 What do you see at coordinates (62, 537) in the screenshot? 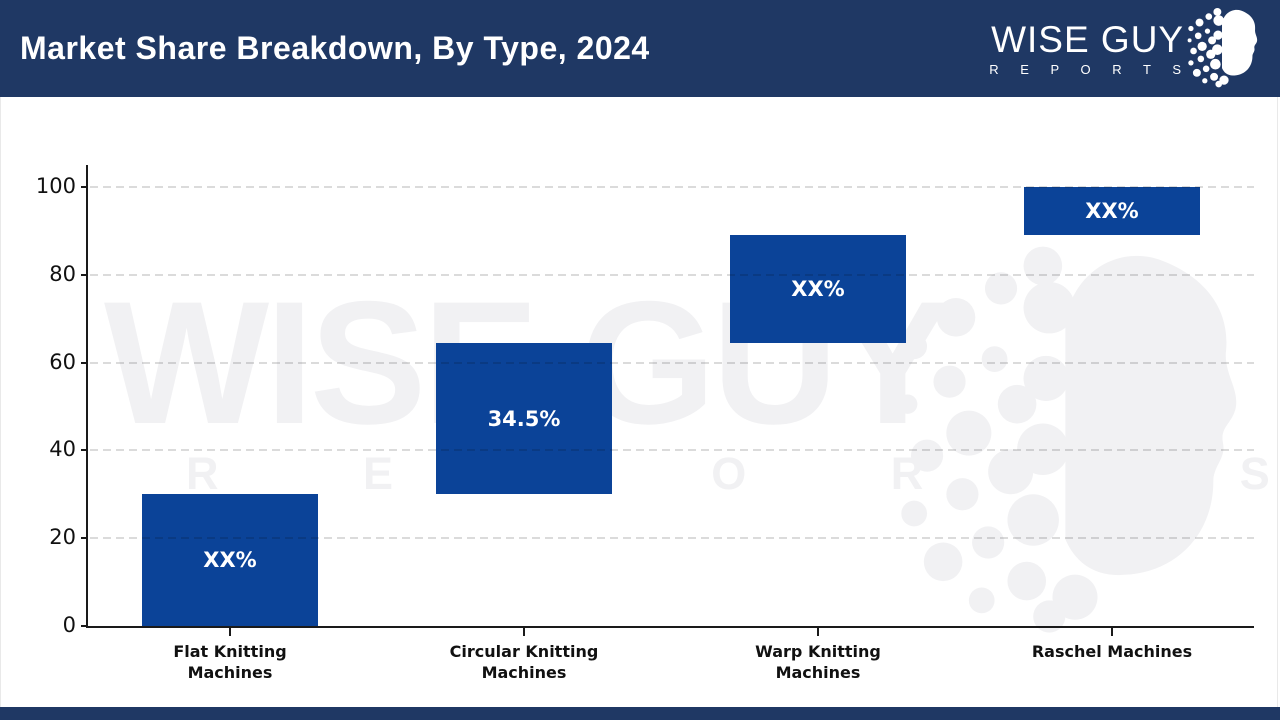
I see `y-tick-label: 20` at bounding box center [62, 537].